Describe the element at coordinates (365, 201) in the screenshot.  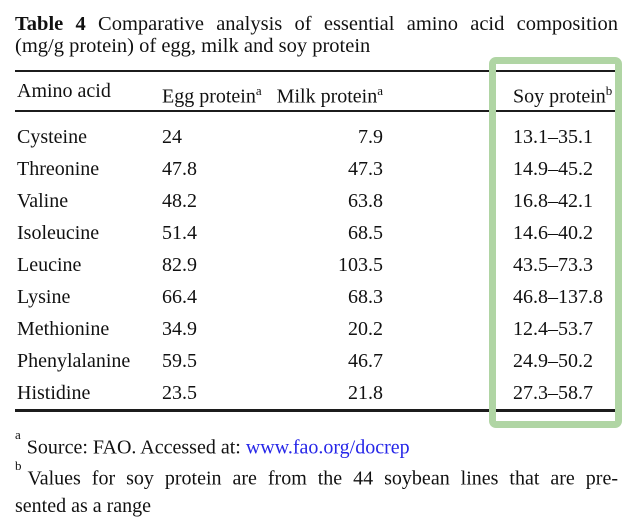
I see `milk-value-cell: 63.8` at that location.